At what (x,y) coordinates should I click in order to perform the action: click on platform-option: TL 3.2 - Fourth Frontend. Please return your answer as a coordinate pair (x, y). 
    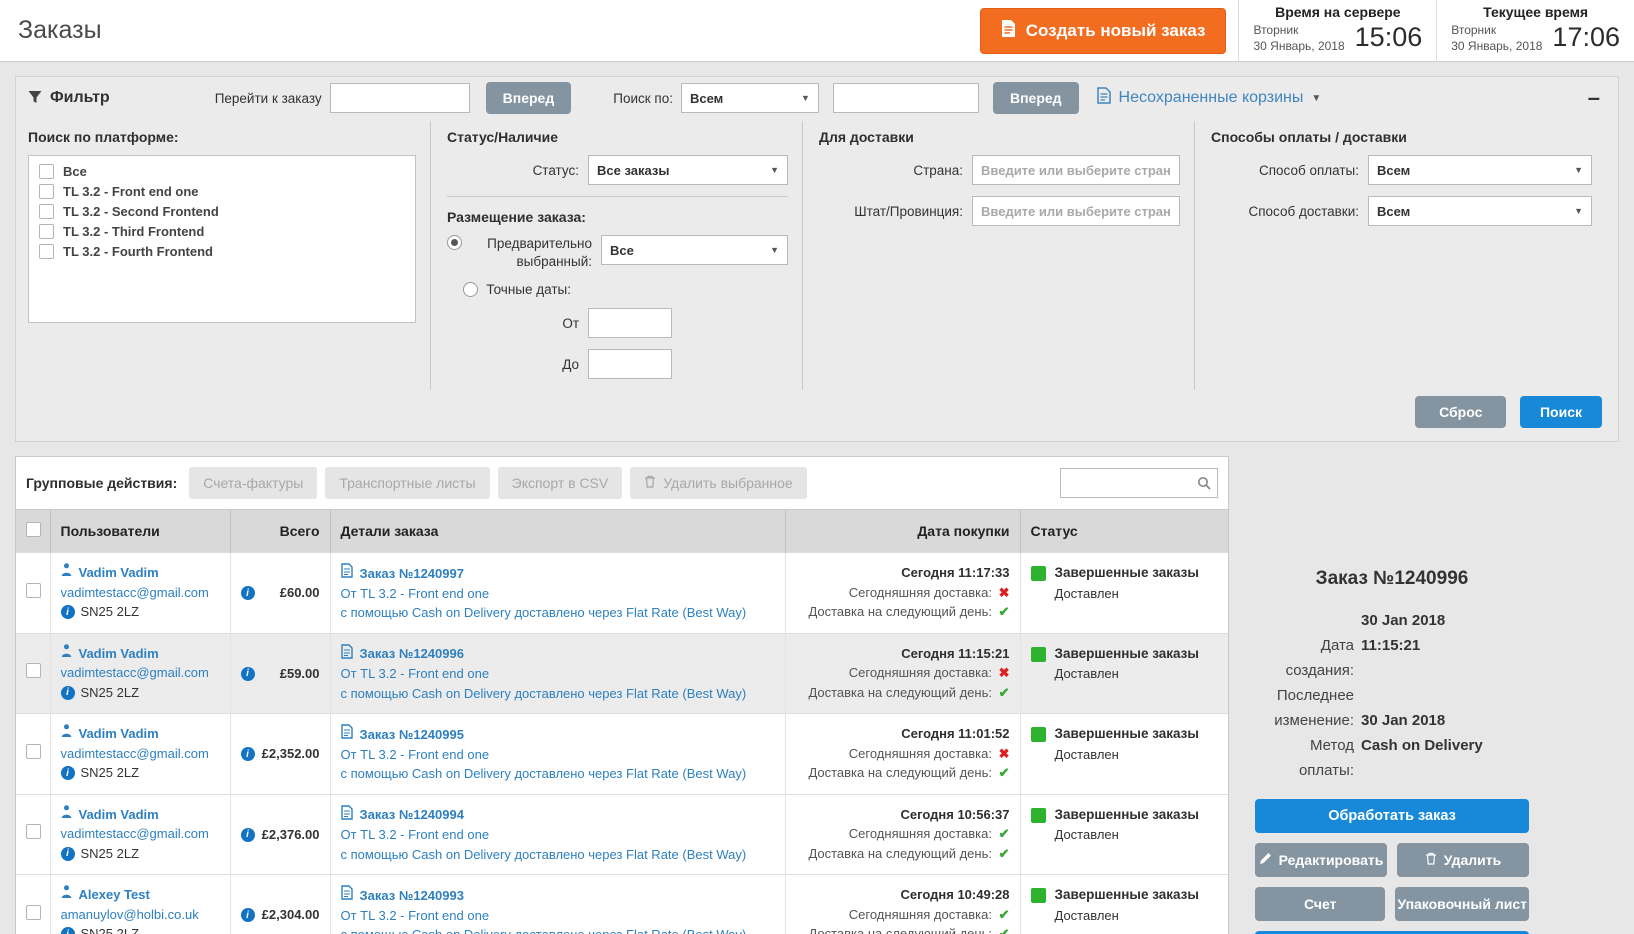
    Looking at the image, I should click on (222, 251).